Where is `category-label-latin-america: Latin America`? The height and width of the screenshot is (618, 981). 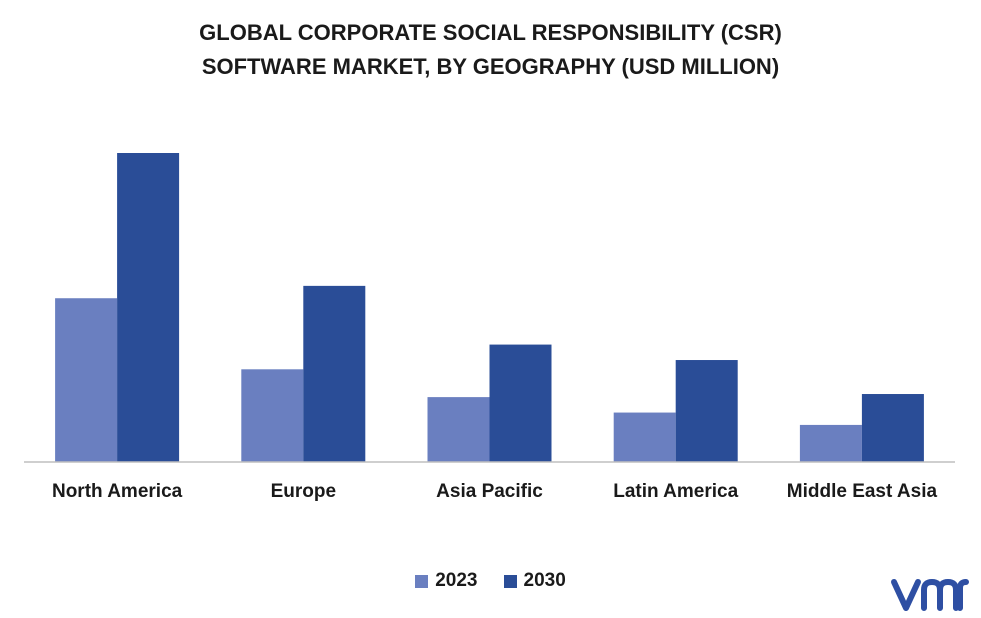 category-label-latin-america: Latin America is located at coordinates (675, 491).